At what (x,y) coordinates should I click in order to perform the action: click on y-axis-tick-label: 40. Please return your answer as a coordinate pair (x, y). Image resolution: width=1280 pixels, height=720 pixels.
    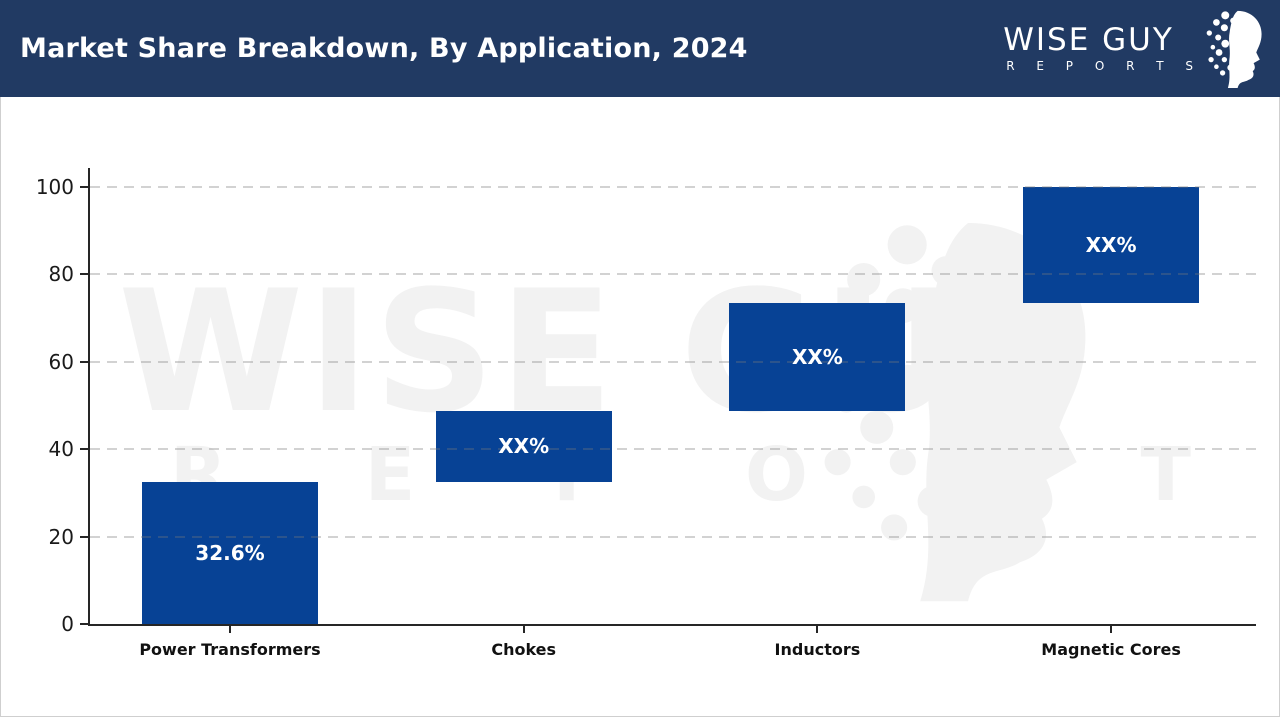
    Looking at the image, I should click on (61, 449).